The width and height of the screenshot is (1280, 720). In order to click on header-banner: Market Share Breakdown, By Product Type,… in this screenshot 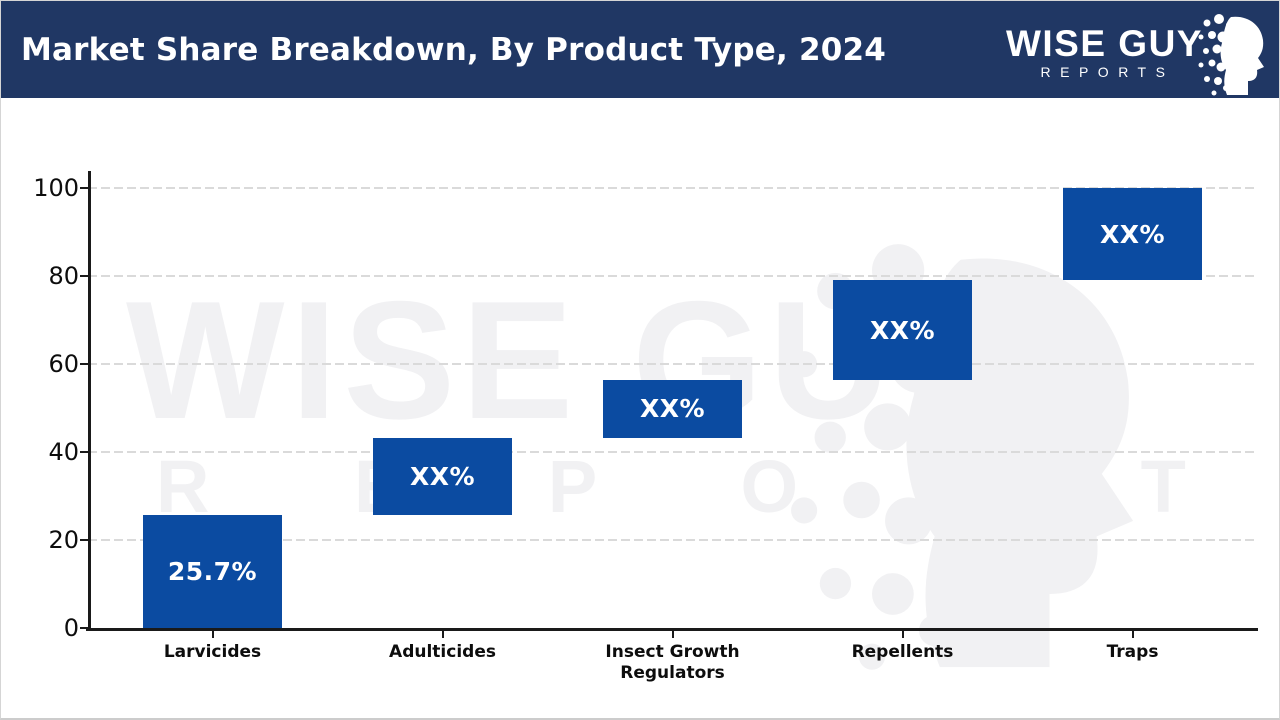, I will do `click(640, 49)`.